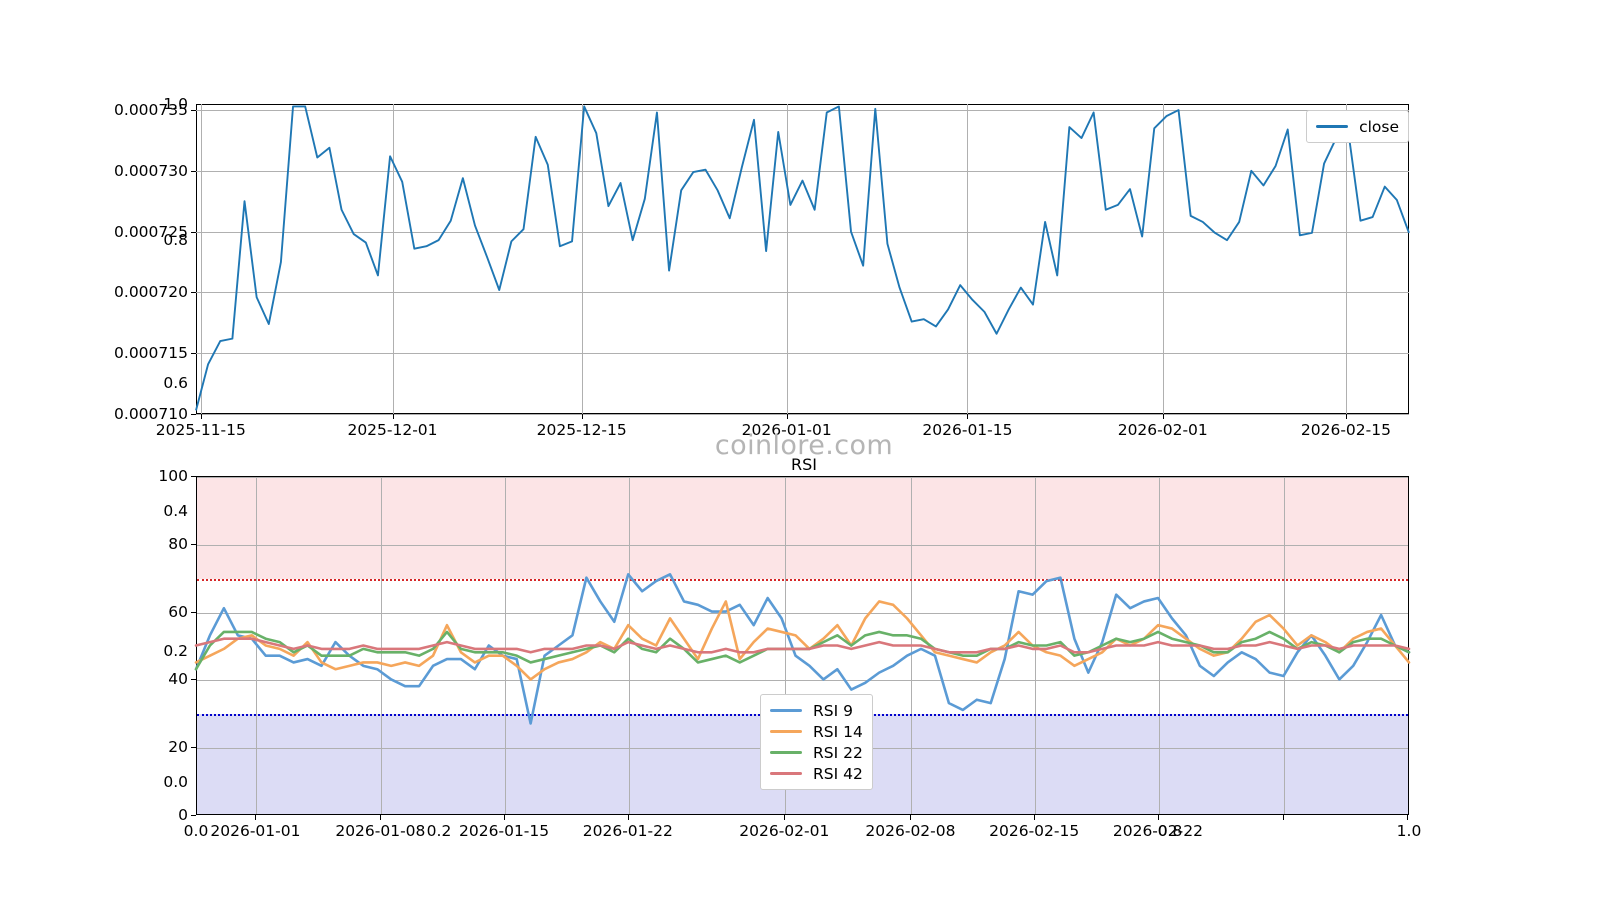 The width and height of the screenshot is (1600, 900). What do you see at coordinates (175, 383) in the screenshot?
I see `price-y-tick-label-secondary: 0.6` at bounding box center [175, 383].